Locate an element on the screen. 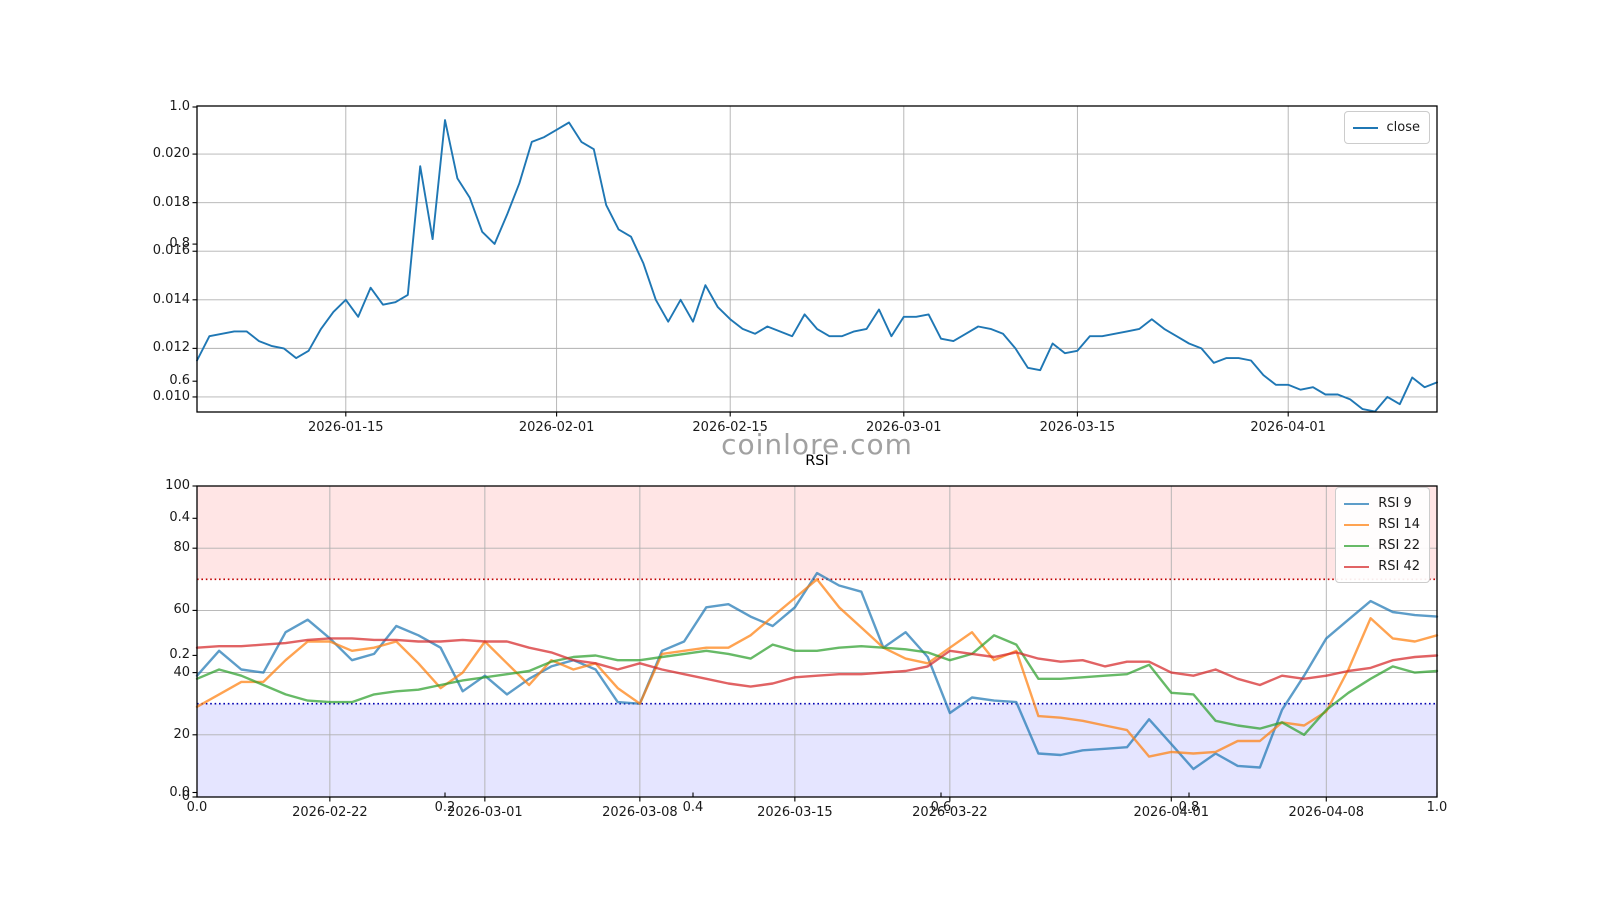 The image size is (1600, 900). rsi-legend: RSI 9 RSI 14 RSI 22 RSI 42 is located at coordinates (1382, 535).